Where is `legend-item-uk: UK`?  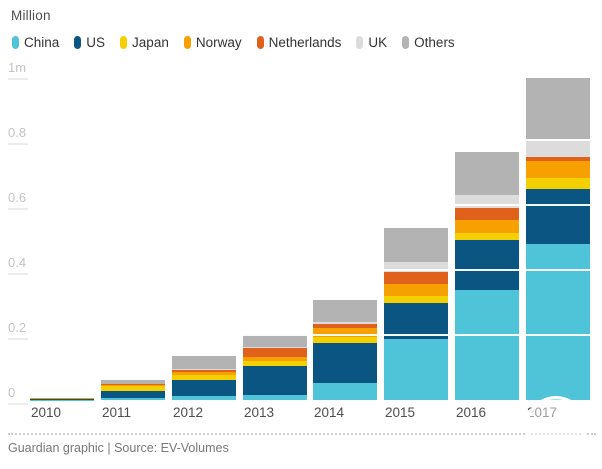 legend-item-uk: UK is located at coordinates (371, 42).